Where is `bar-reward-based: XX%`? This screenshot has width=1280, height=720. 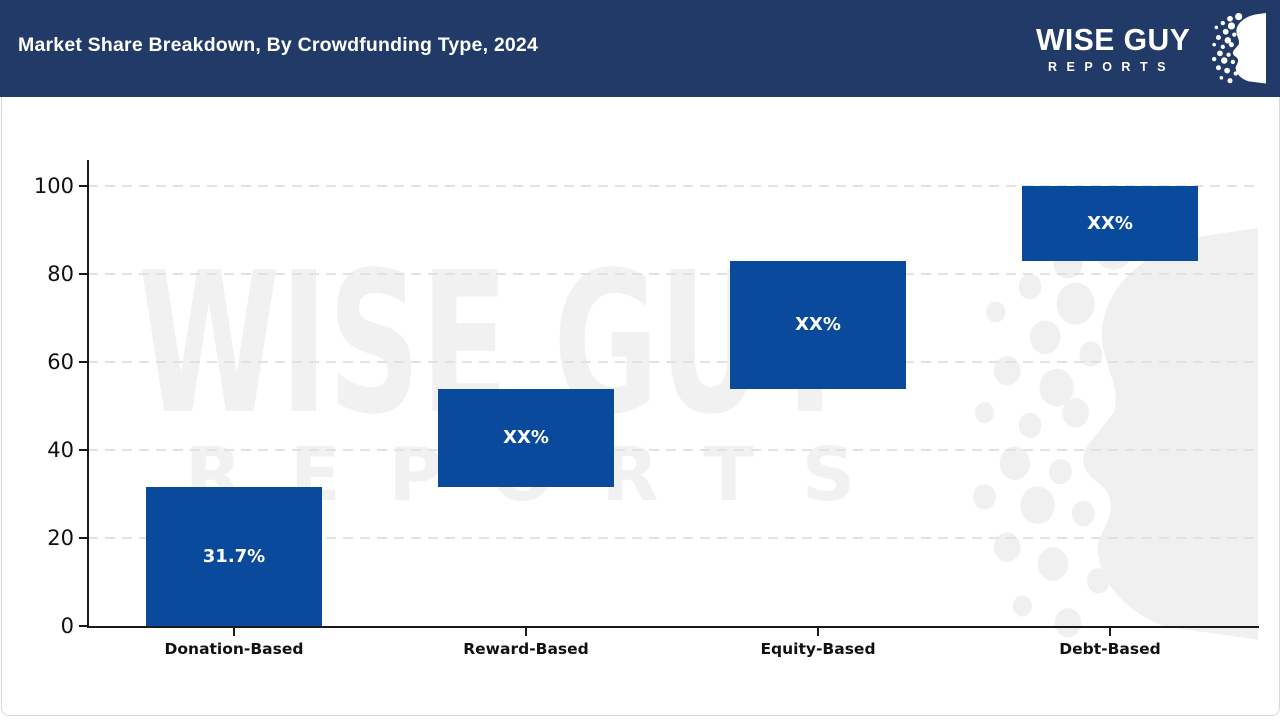
bar-reward-based: XX% is located at coordinates (526, 437).